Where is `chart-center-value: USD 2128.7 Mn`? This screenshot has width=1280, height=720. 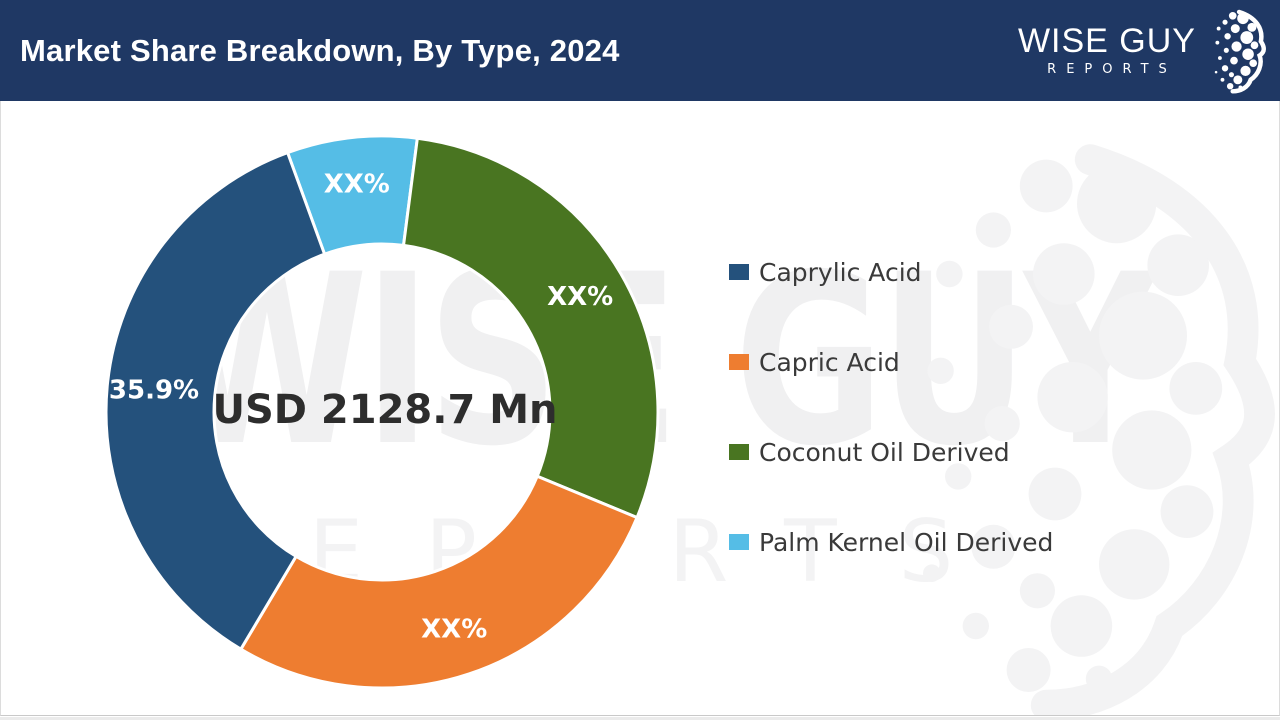
chart-center-value: USD 2128.7 Mn is located at coordinates (385, 410).